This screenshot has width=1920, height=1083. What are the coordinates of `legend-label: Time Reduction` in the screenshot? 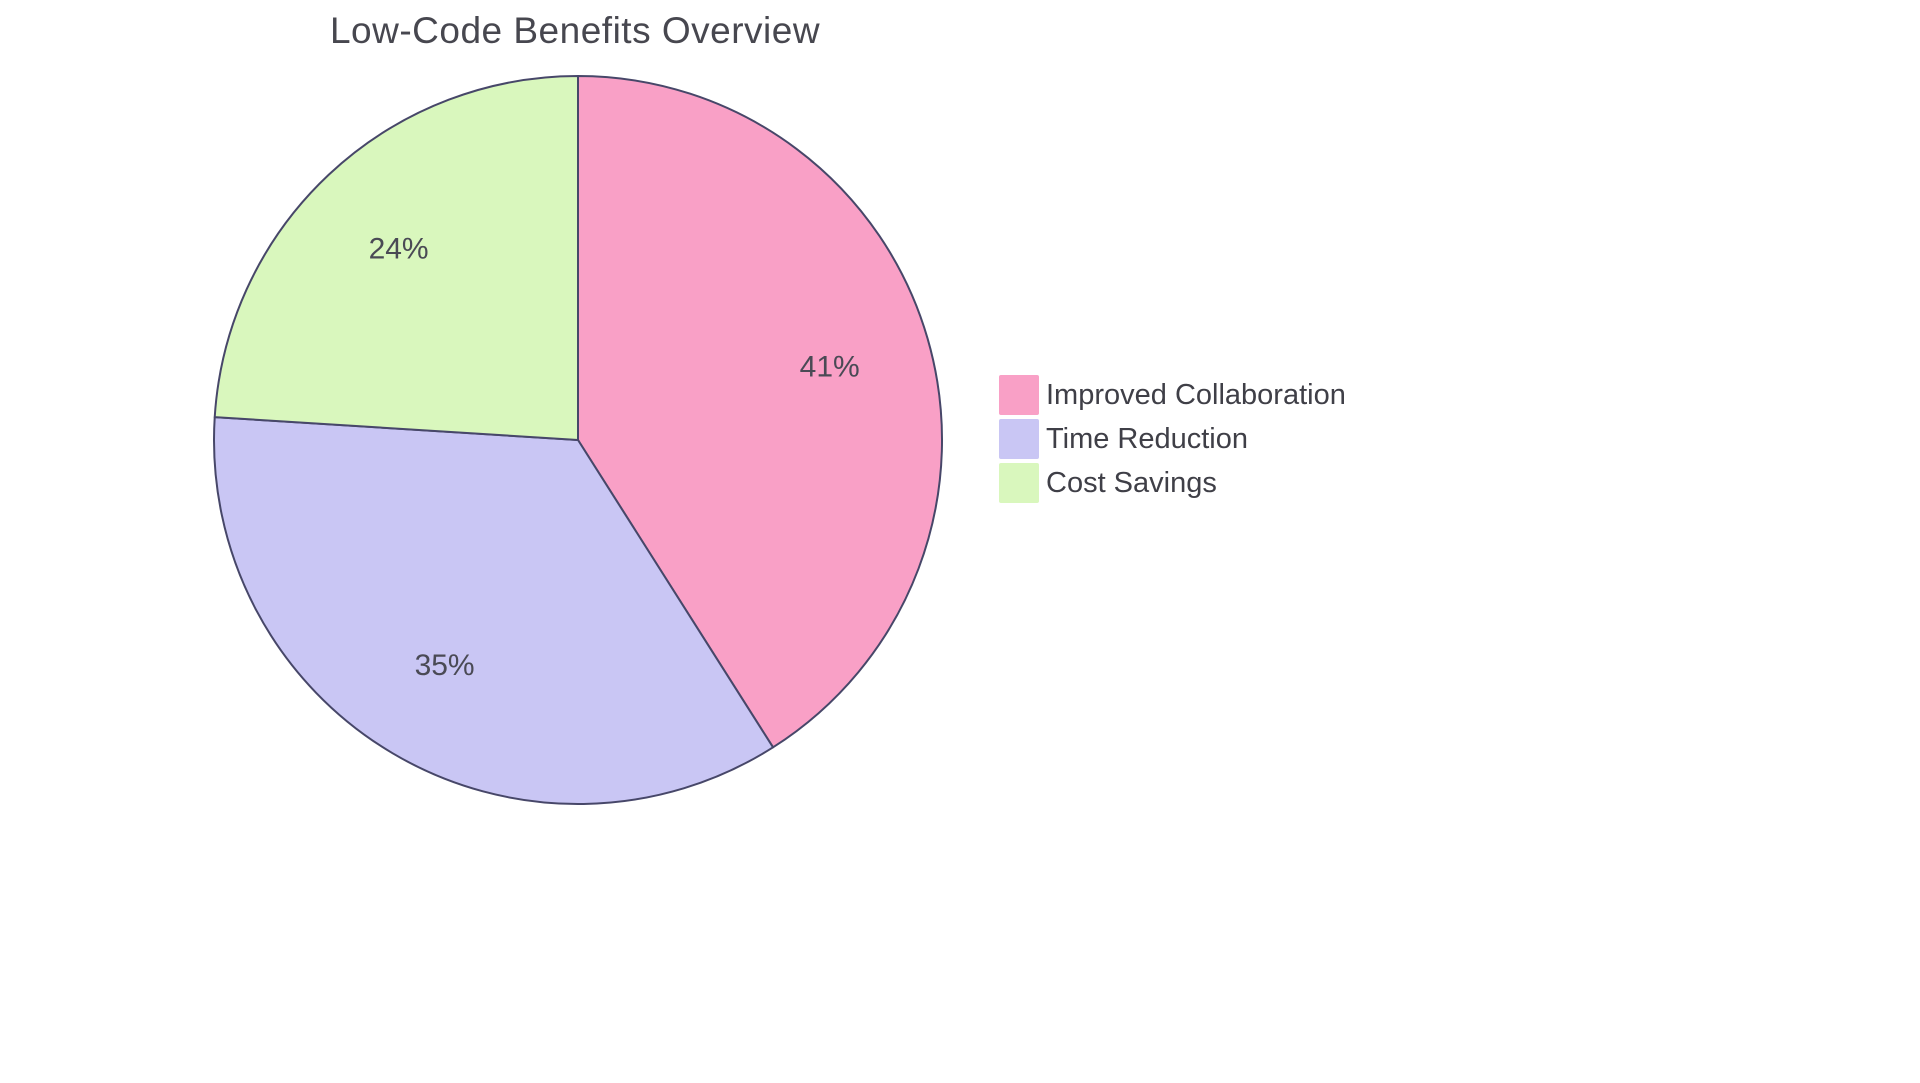 It's located at (1147, 438).